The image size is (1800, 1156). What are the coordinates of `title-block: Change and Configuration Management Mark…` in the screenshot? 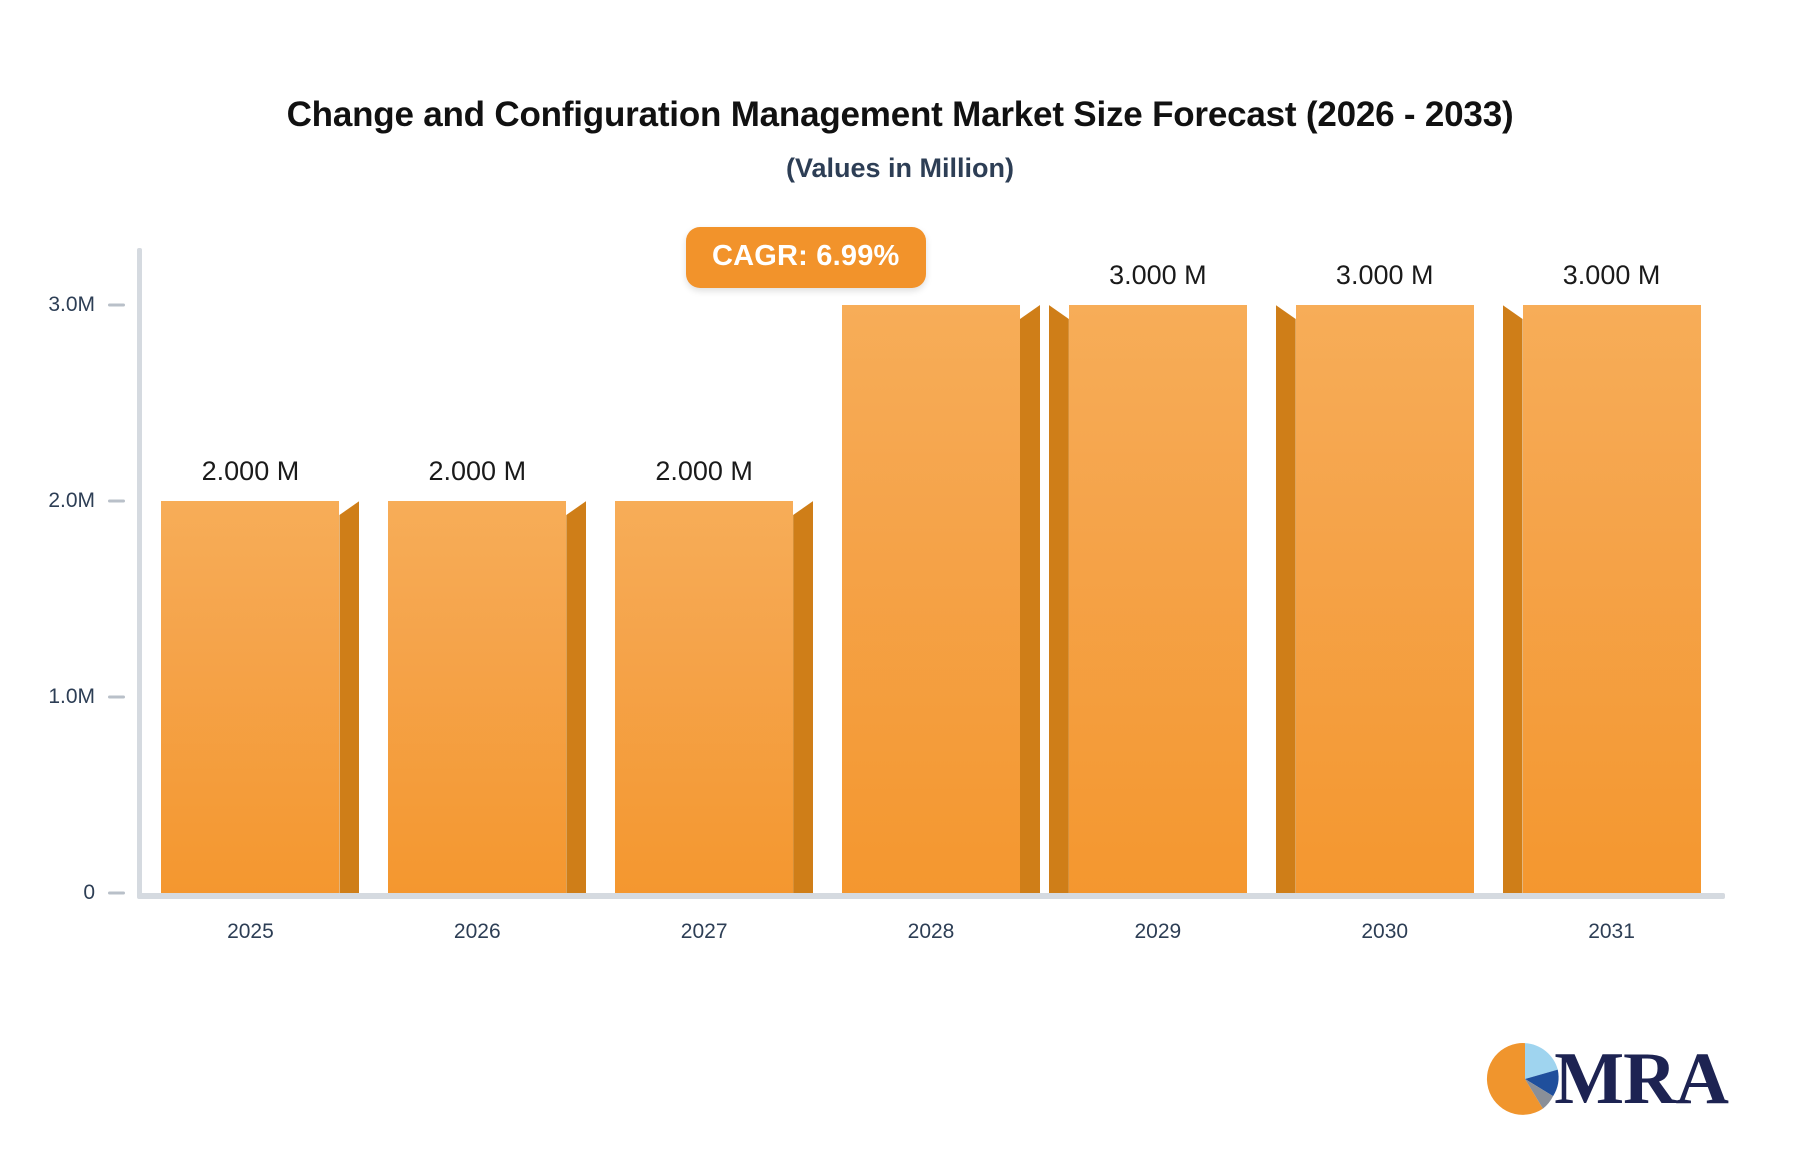 It's located at (900, 139).